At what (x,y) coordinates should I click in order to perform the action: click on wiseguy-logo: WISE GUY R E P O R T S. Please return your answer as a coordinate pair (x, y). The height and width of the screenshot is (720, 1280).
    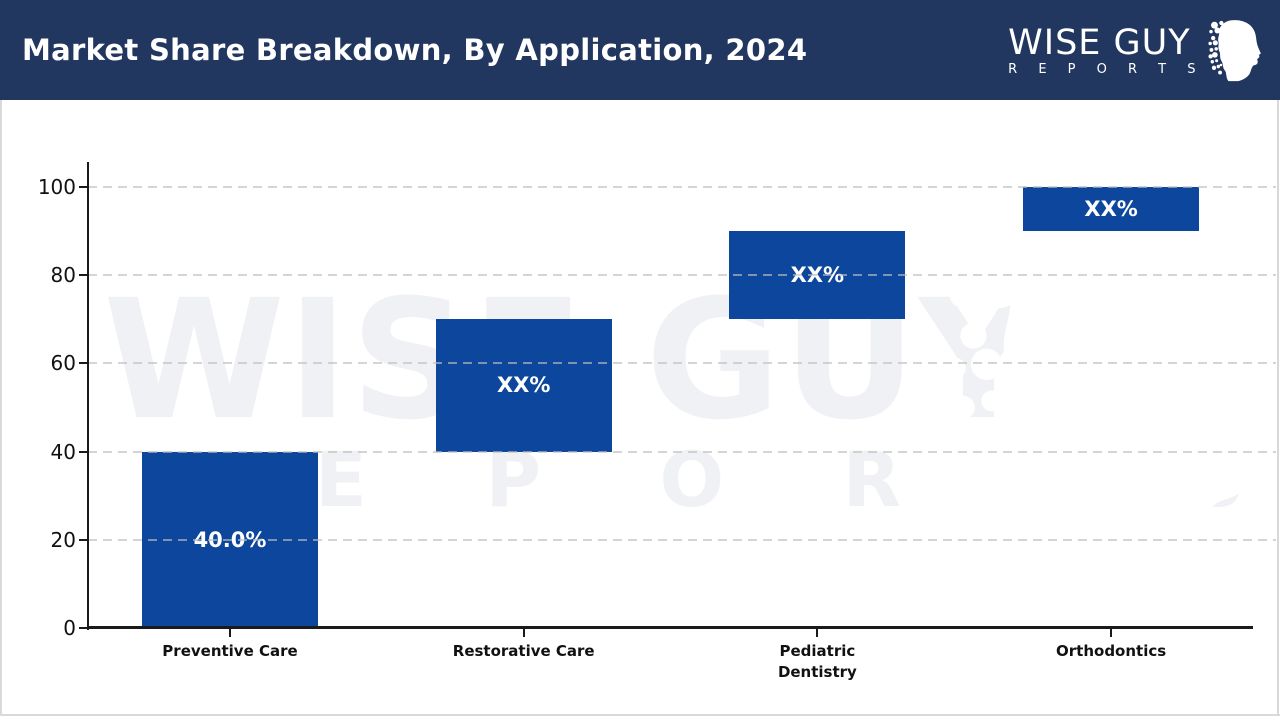
    Looking at the image, I should click on (1136, 51).